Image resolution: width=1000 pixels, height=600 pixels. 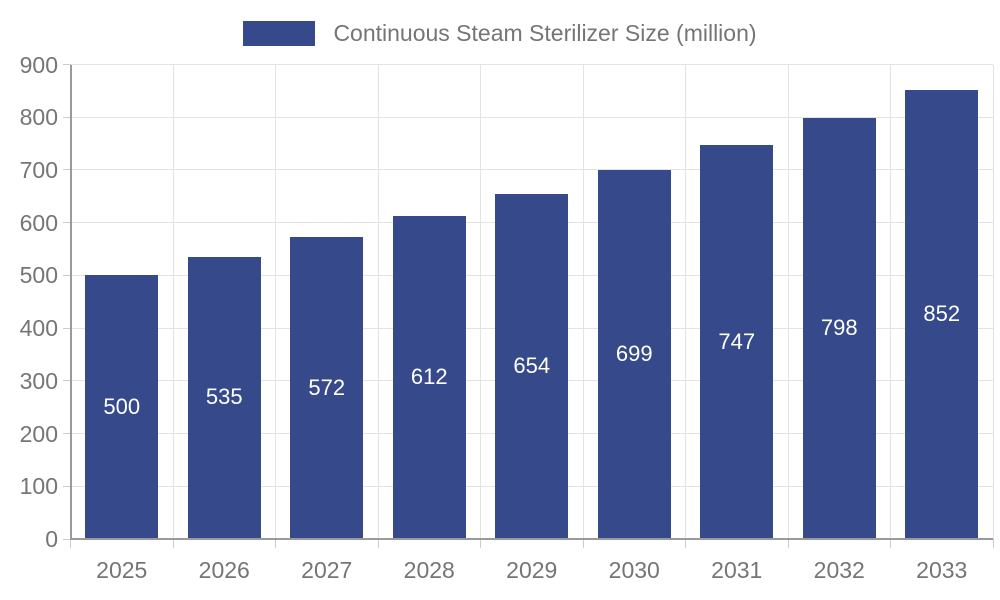 What do you see at coordinates (38, 328) in the screenshot?
I see `y-tick-label: 400` at bounding box center [38, 328].